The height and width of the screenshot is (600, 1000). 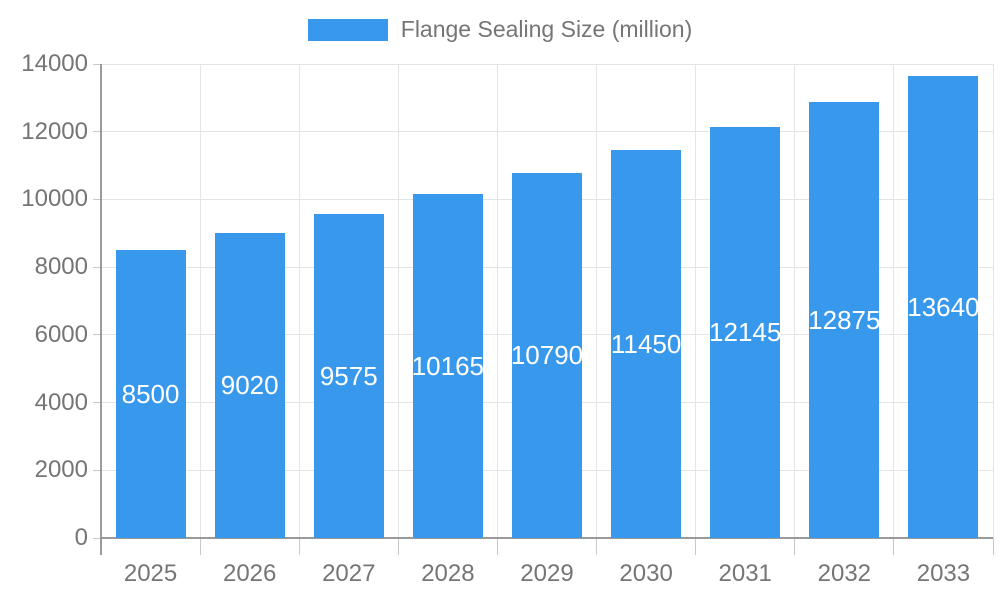 I want to click on bar-2031, so click(x=745, y=332).